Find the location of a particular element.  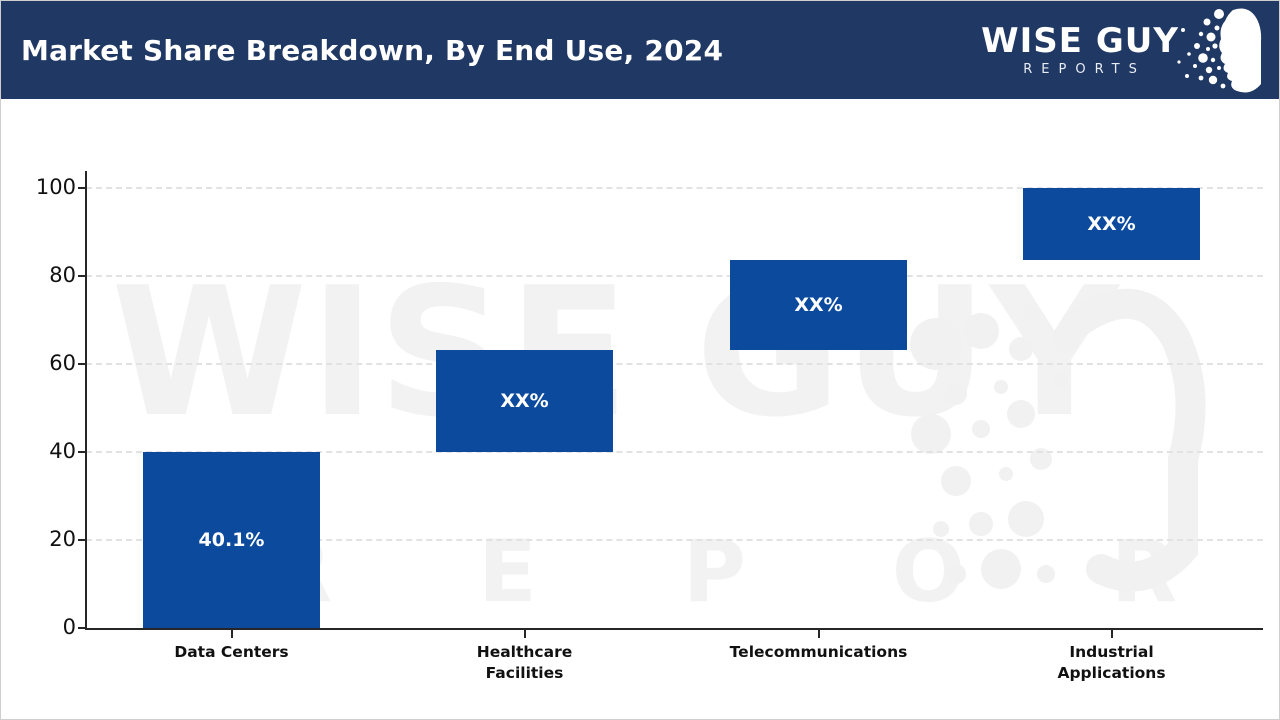

y-axis-line is located at coordinates (86, 400).